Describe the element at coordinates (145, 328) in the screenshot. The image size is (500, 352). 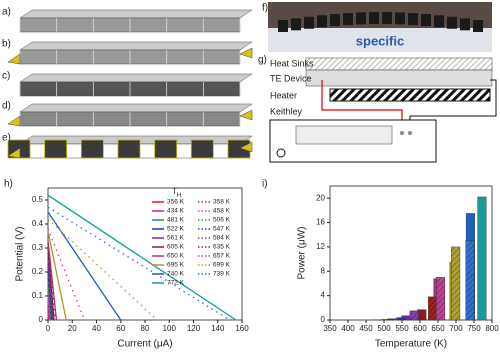
I see `x-tick-label: 80` at that location.